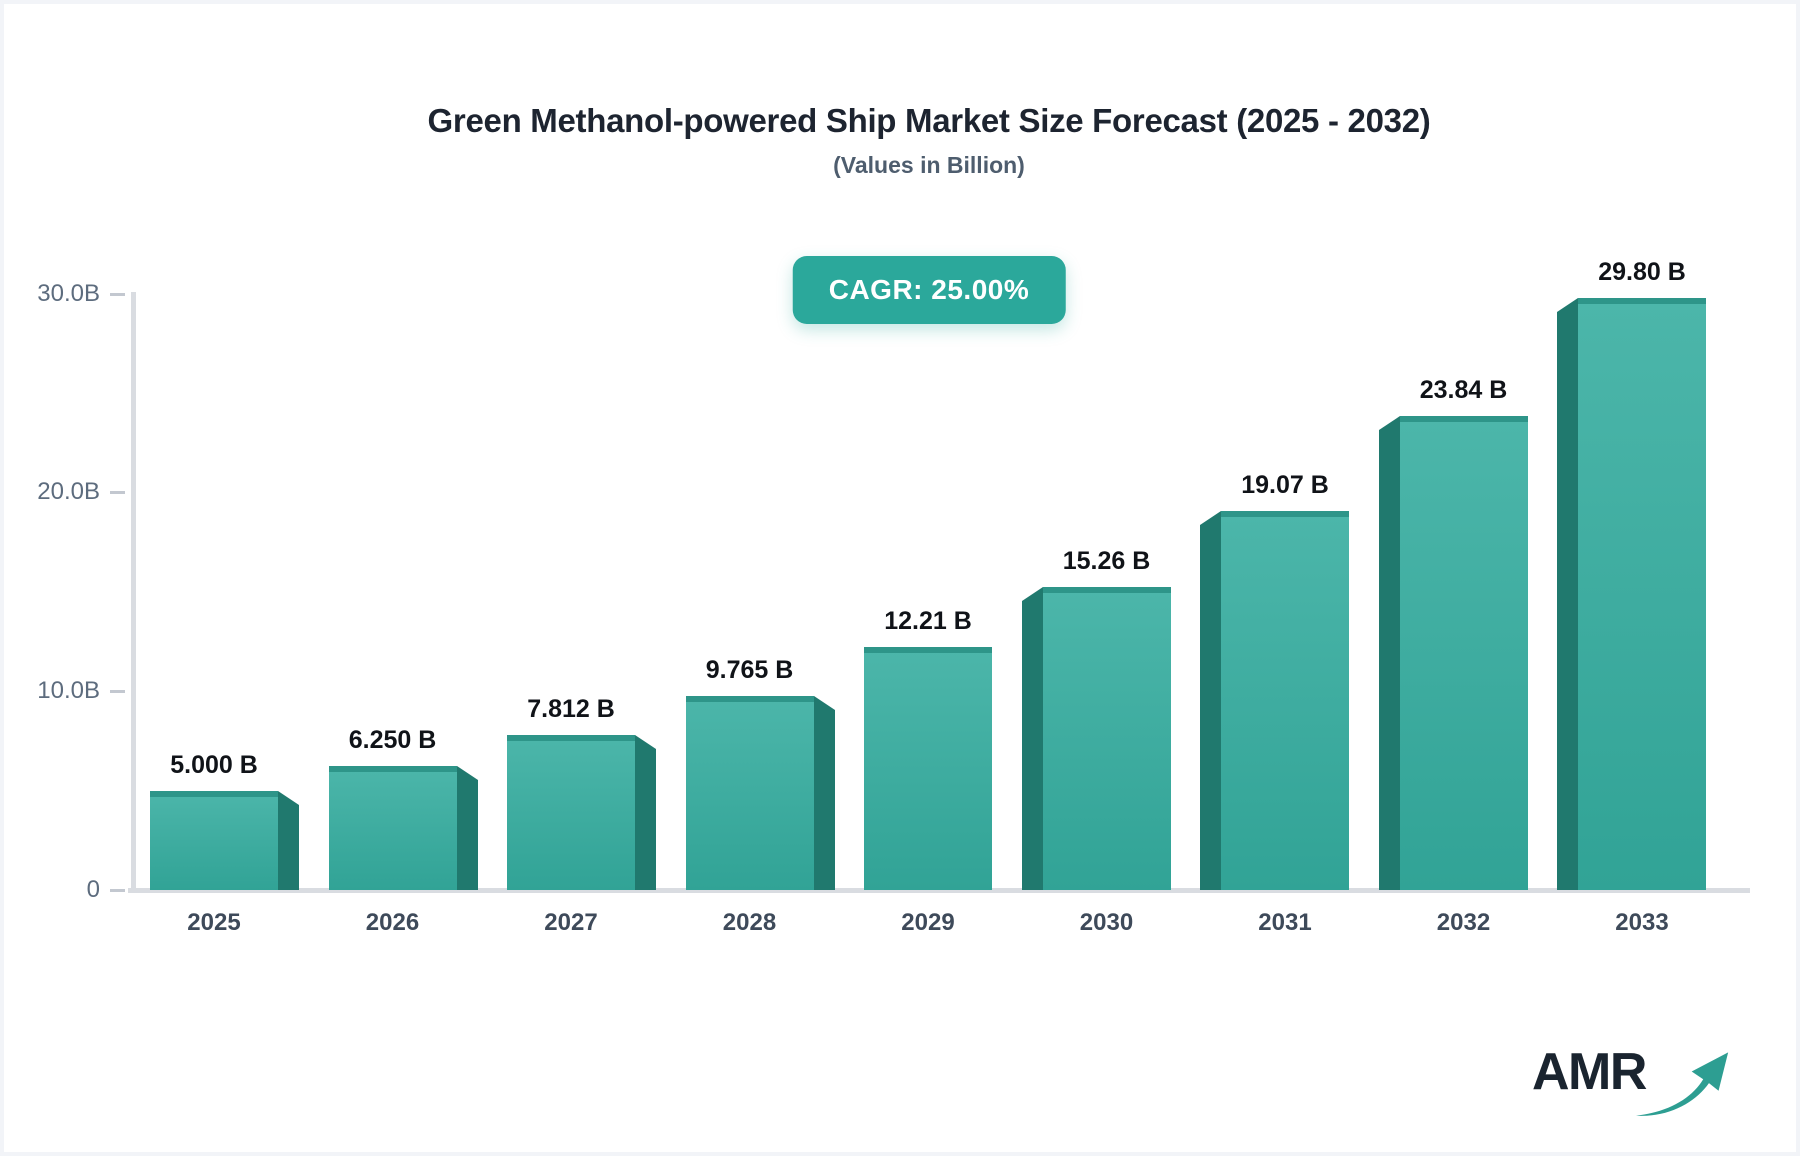 This screenshot has width=1800, height=1156. What do you see at coordinates (68, 491) in the screenshot?
I see `y-axis-label: 20.0B` at bounding box center [68, 491].